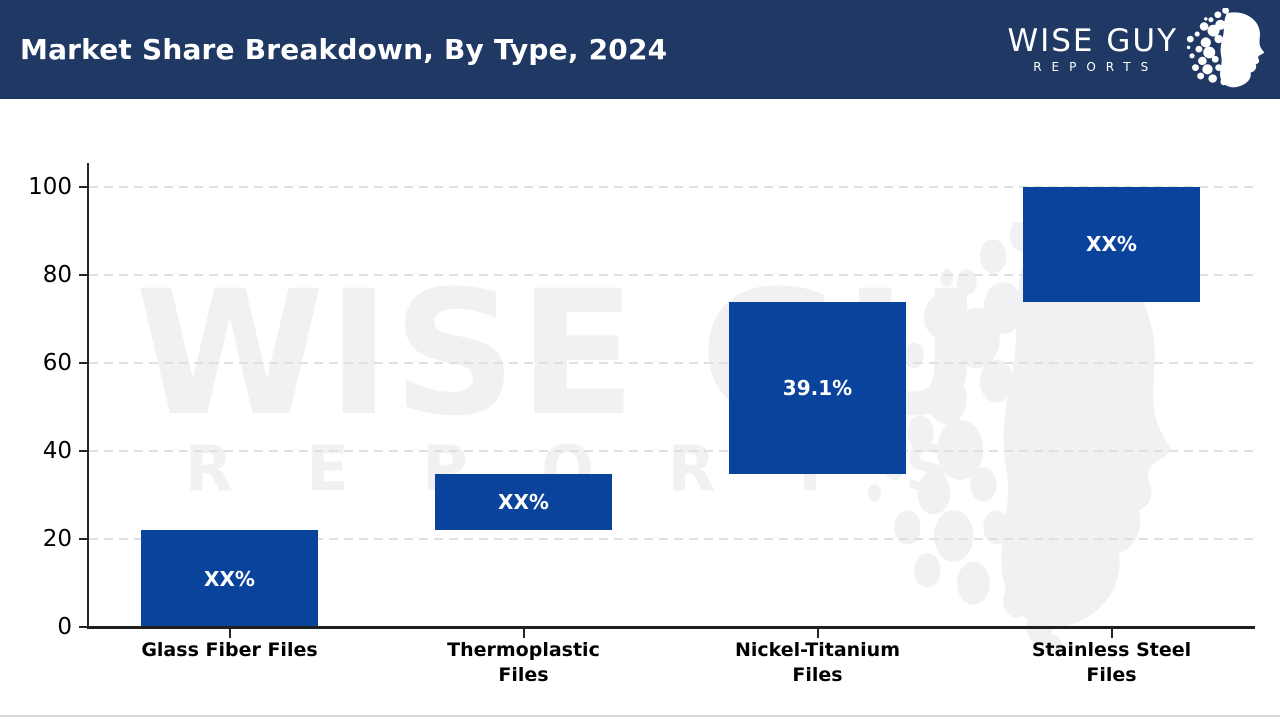  Describe the element at coordinates (1096, 67) in the screenshot. I see `logo-brand-subtitle: REPORTS` at that location.